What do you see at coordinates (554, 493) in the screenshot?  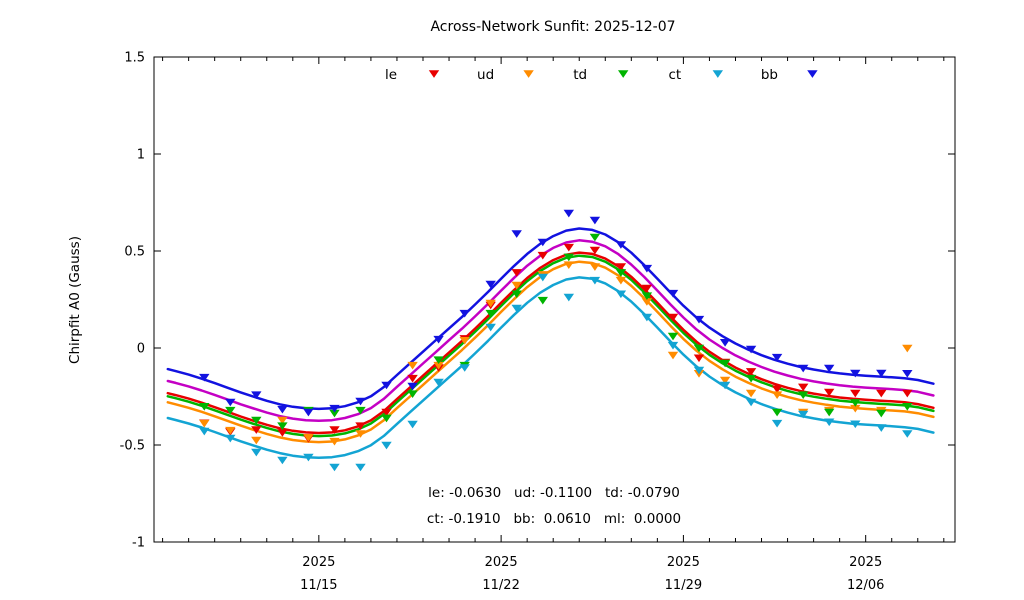 I see `fit-offsets-annotation-line-1: le: -0.0630 ud: -0.1100 td: -0.0790` at bounding box center [554, 493].